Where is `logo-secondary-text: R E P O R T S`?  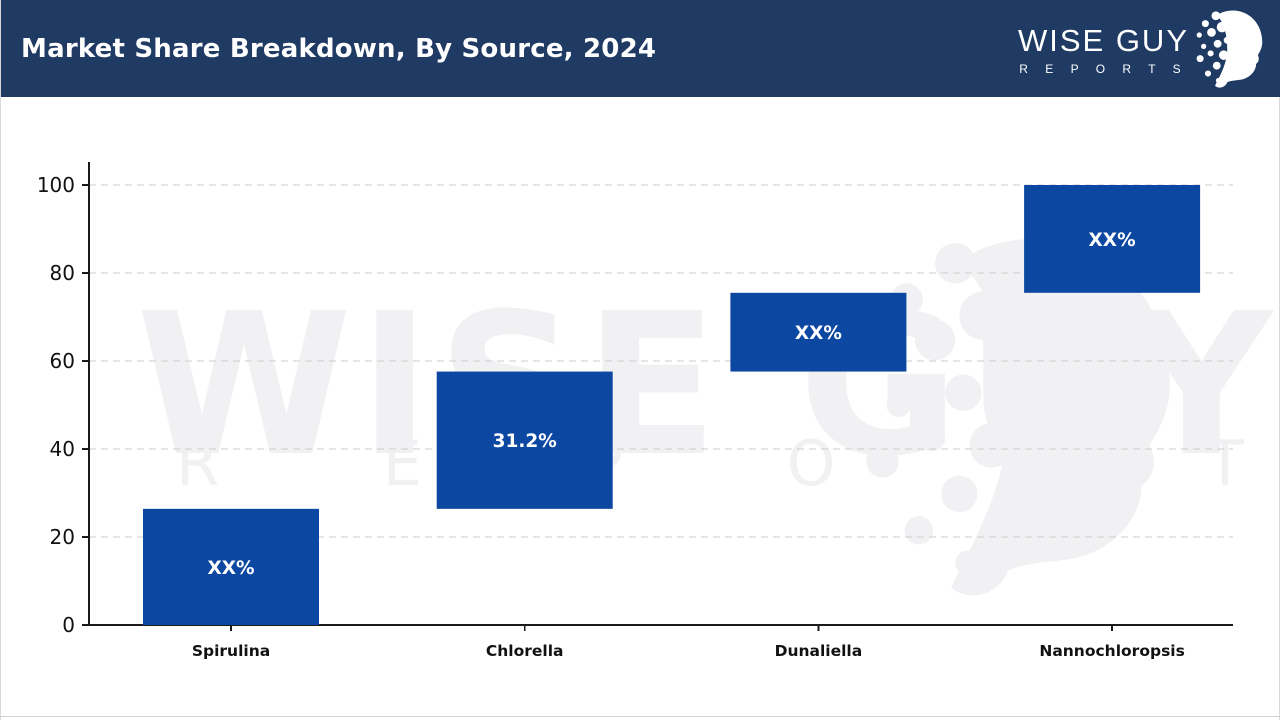 logo-secondary-text: R E P O R T S is located at coordinates (1103, 68).